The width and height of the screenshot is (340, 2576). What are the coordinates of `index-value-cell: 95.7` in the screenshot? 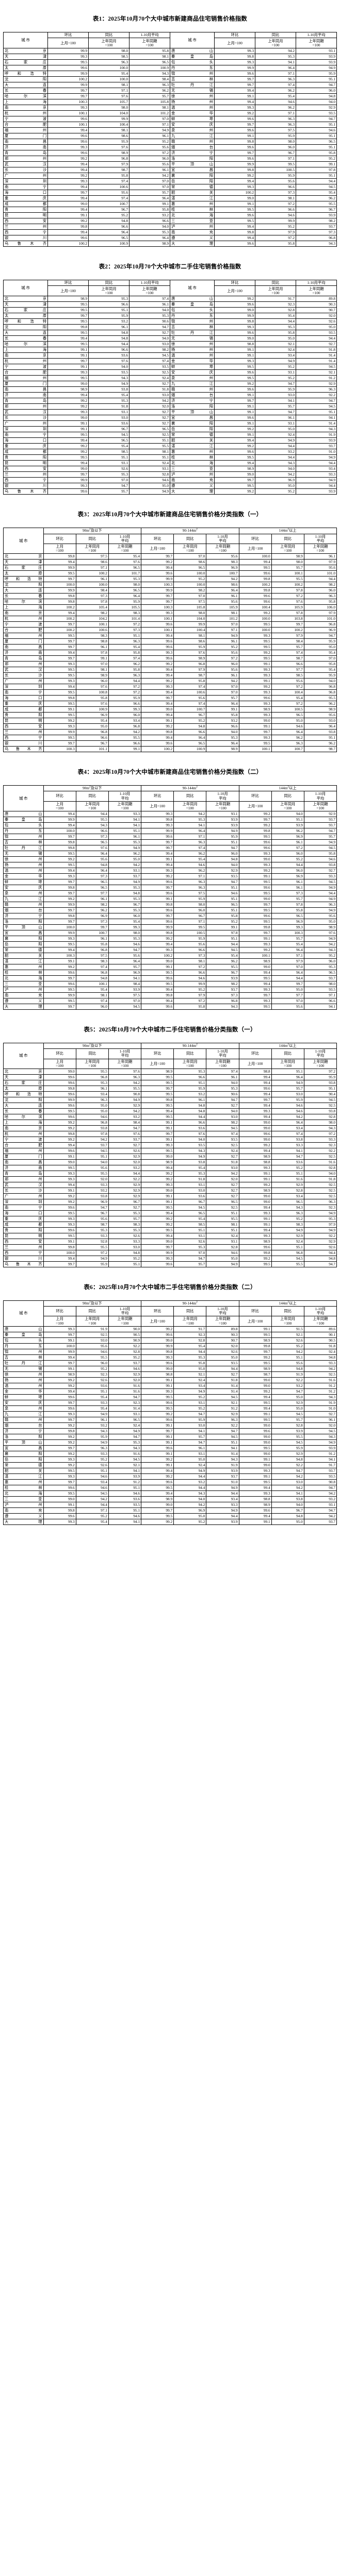 It's located at (320, 837).